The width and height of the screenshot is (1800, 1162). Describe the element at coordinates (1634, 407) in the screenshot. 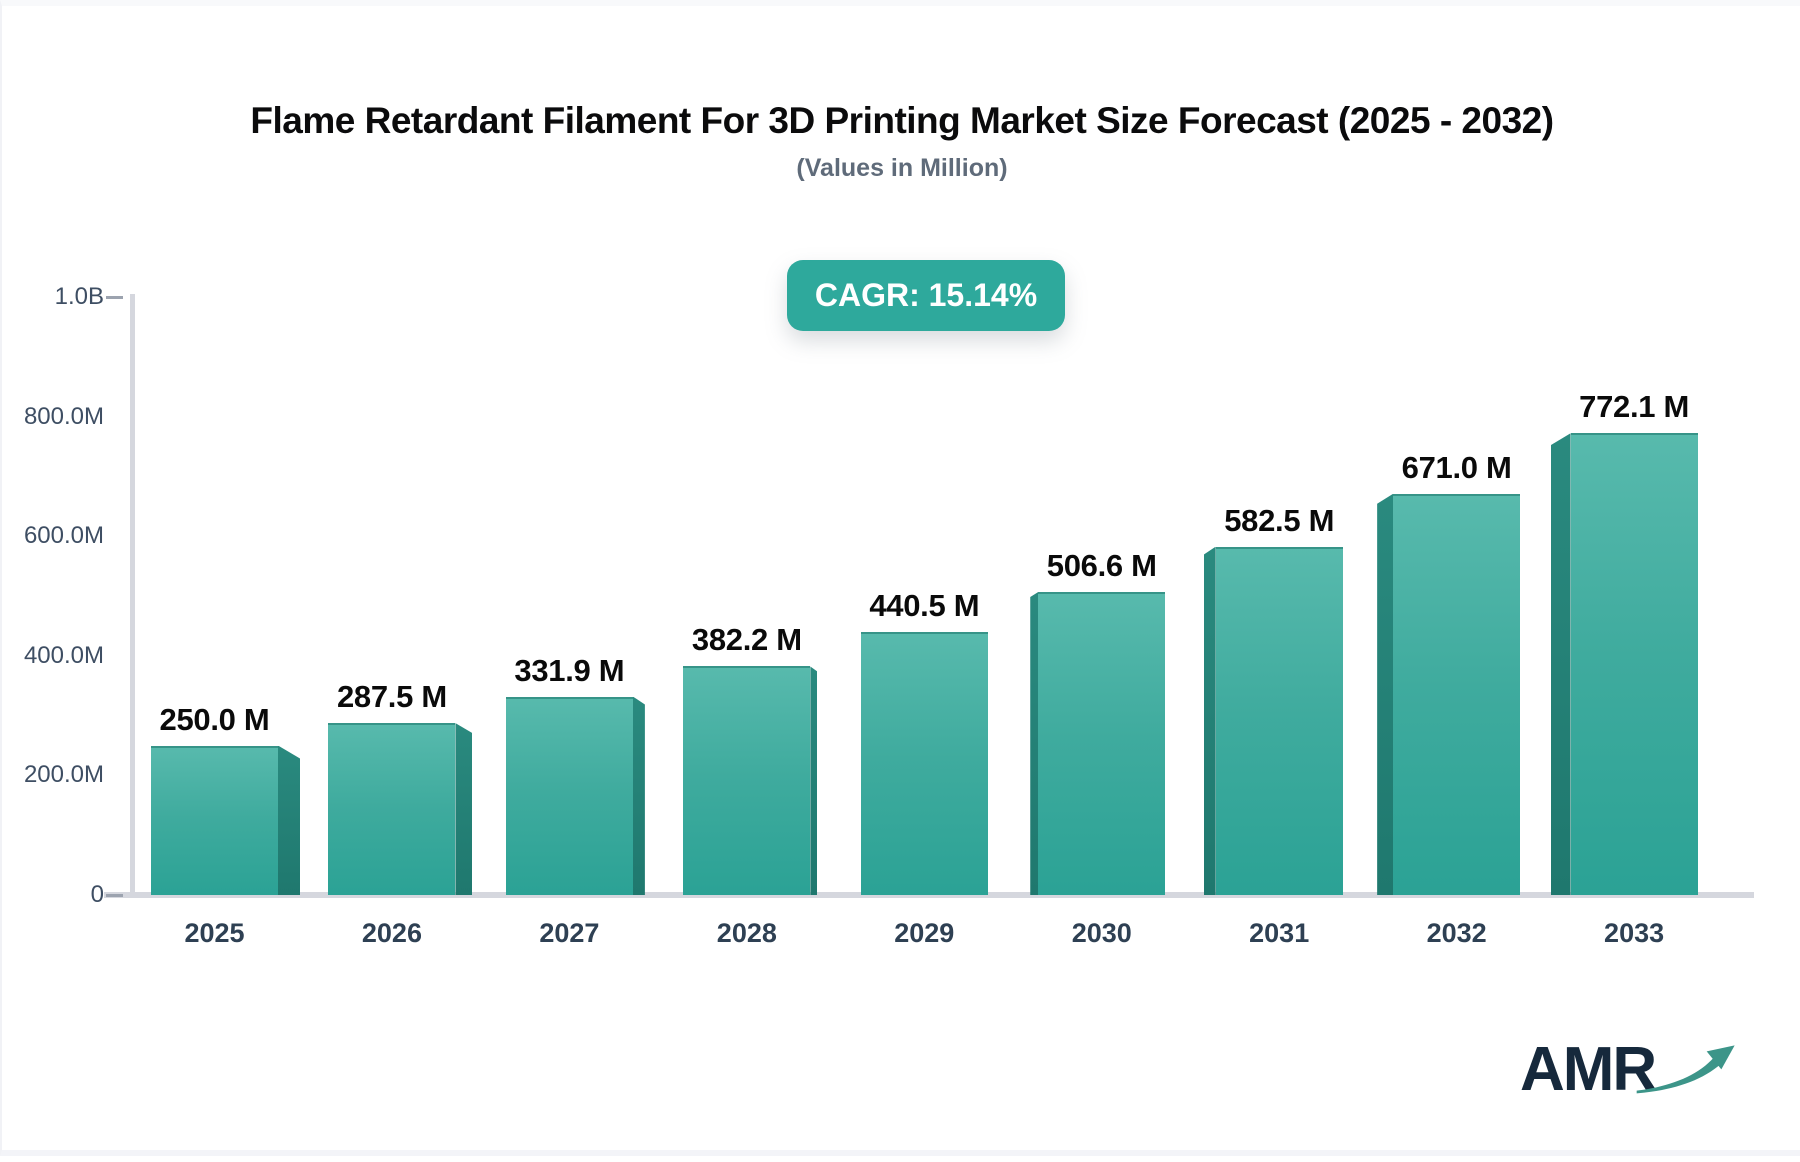

I see `bar-value-label: 772.1 M` at that location.